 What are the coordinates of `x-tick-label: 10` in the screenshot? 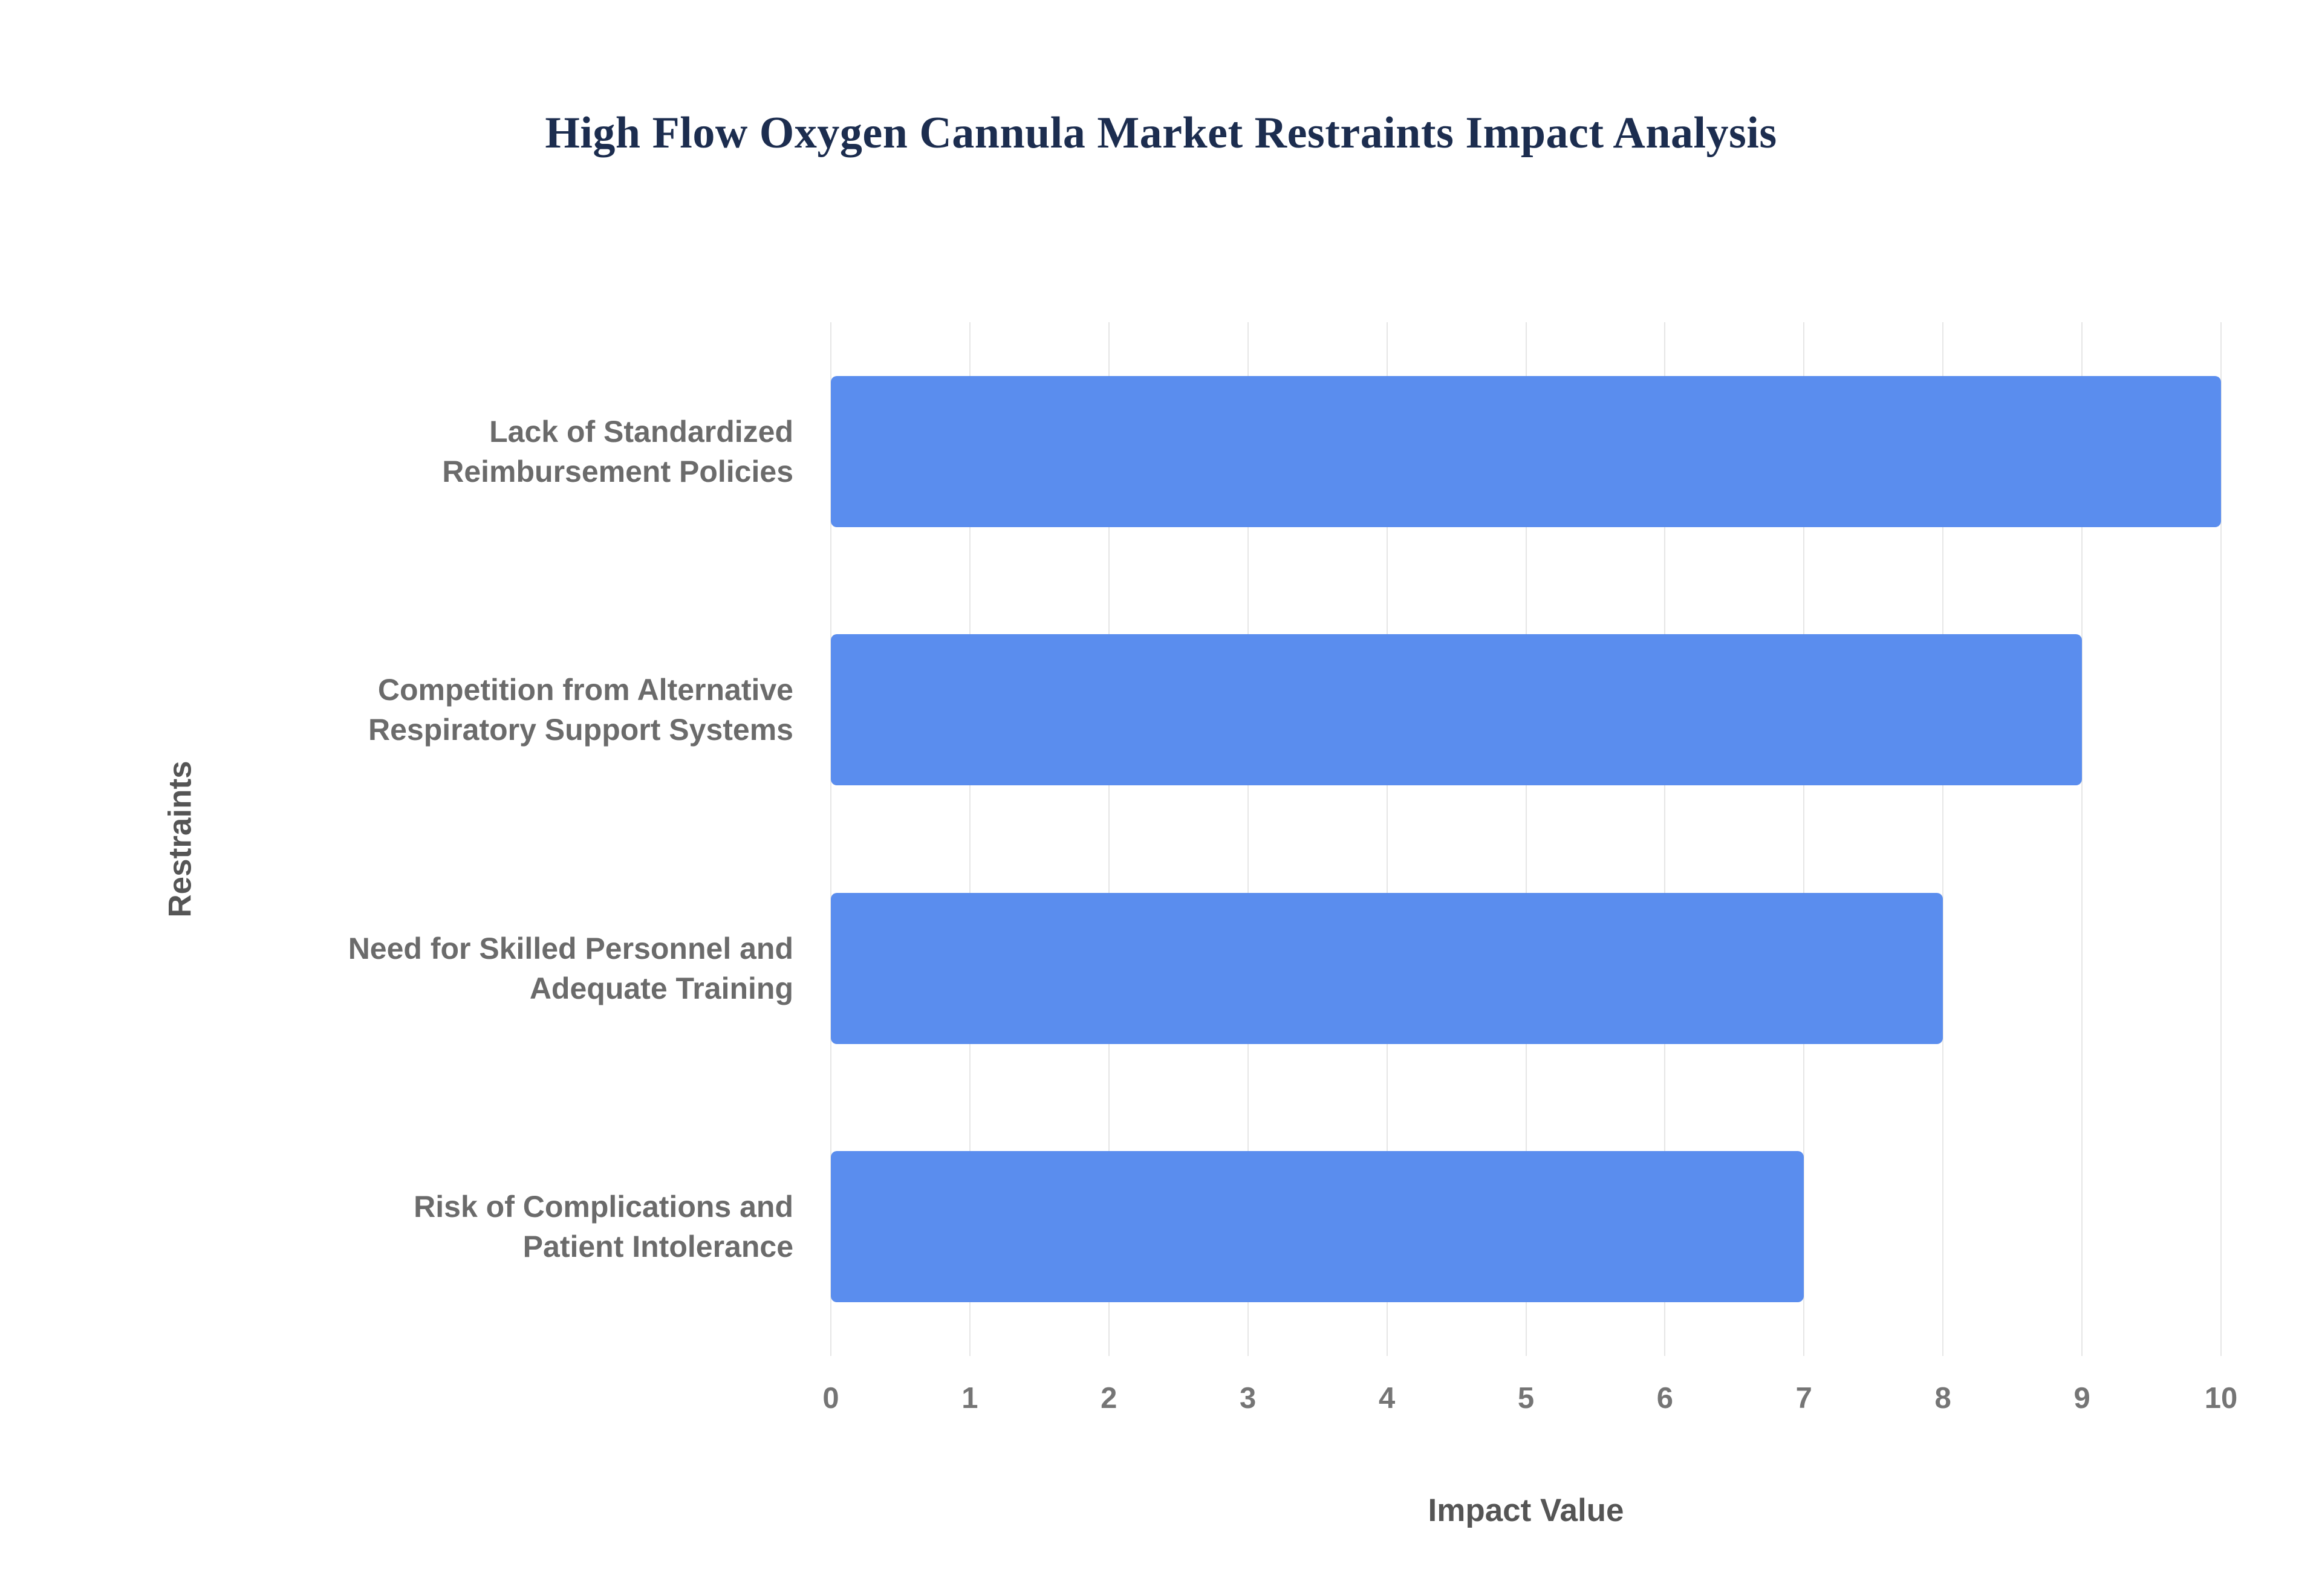 It's located at (2221, 1398).